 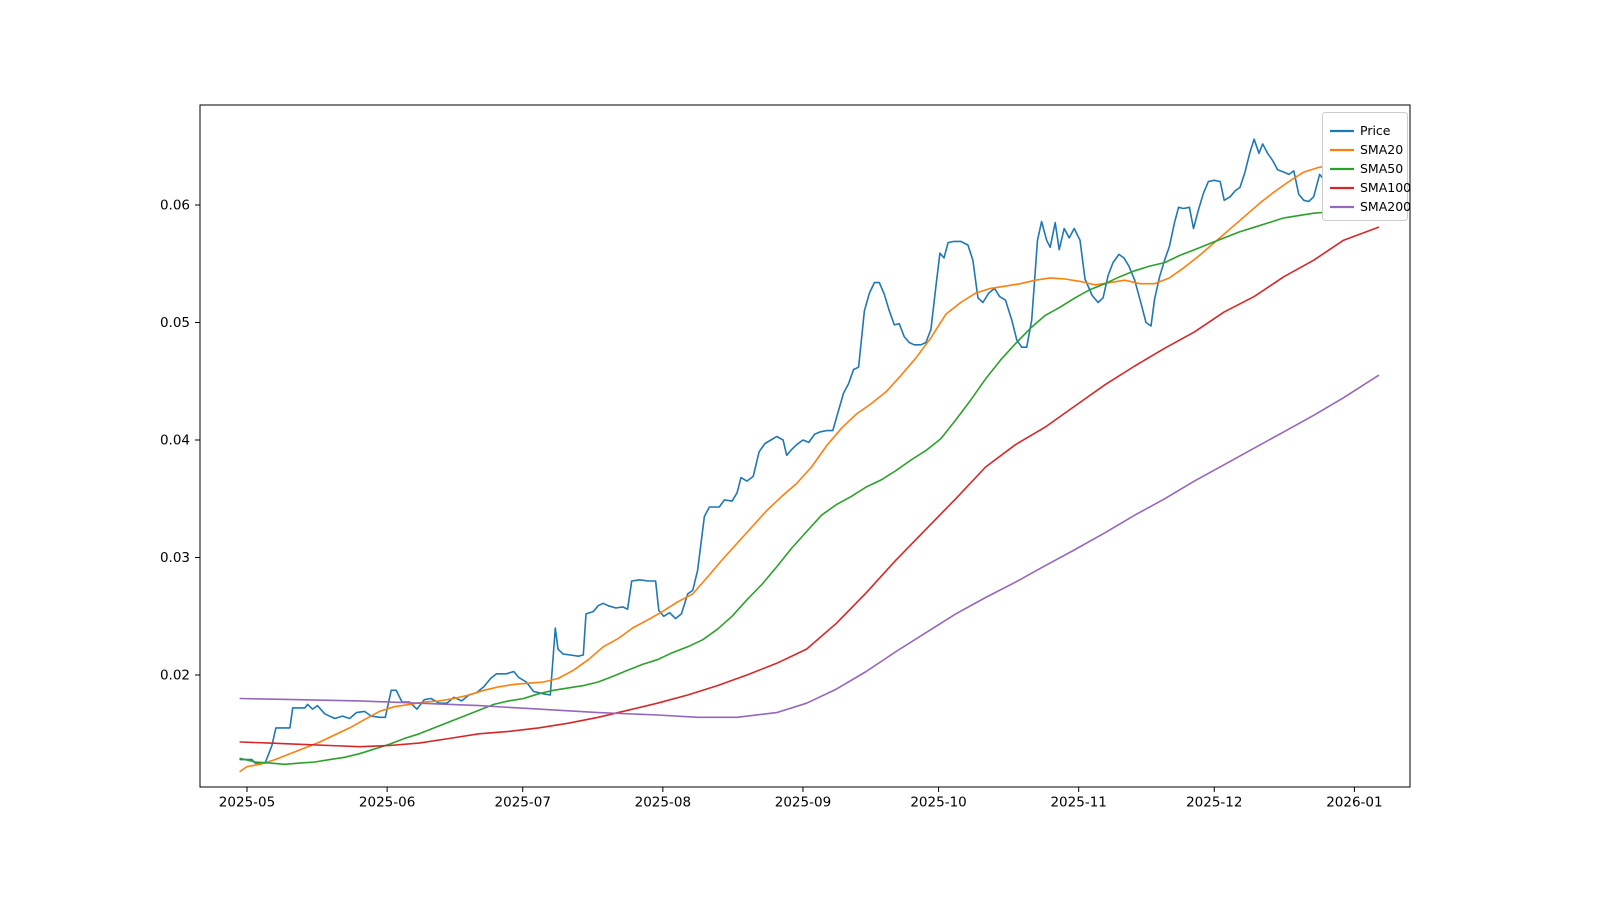 What do you see at coordinates (175, 206) in the screenshot?
I see `y-axis-tick-label: 0.06` at bounding box center [175, 206].